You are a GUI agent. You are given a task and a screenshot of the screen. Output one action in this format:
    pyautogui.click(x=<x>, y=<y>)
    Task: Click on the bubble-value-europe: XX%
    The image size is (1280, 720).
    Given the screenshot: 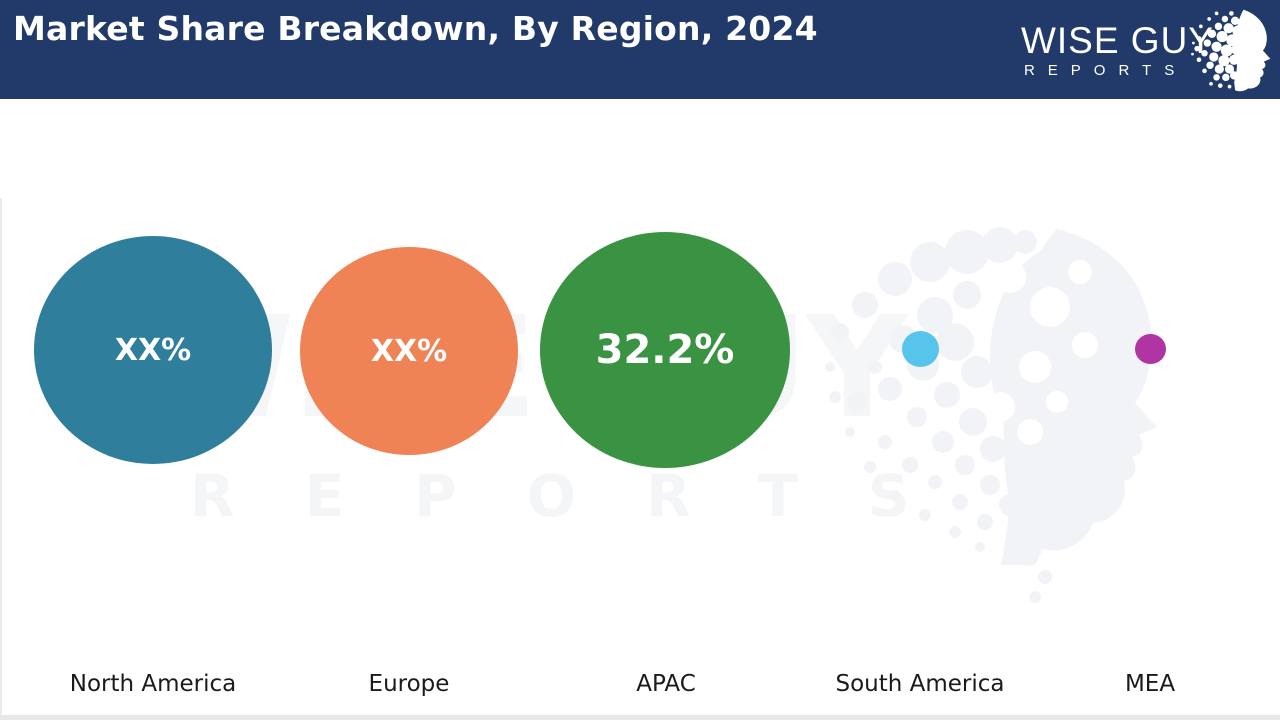 What is the action you would take?
    pyautogui.click(x=409, y=351)
    